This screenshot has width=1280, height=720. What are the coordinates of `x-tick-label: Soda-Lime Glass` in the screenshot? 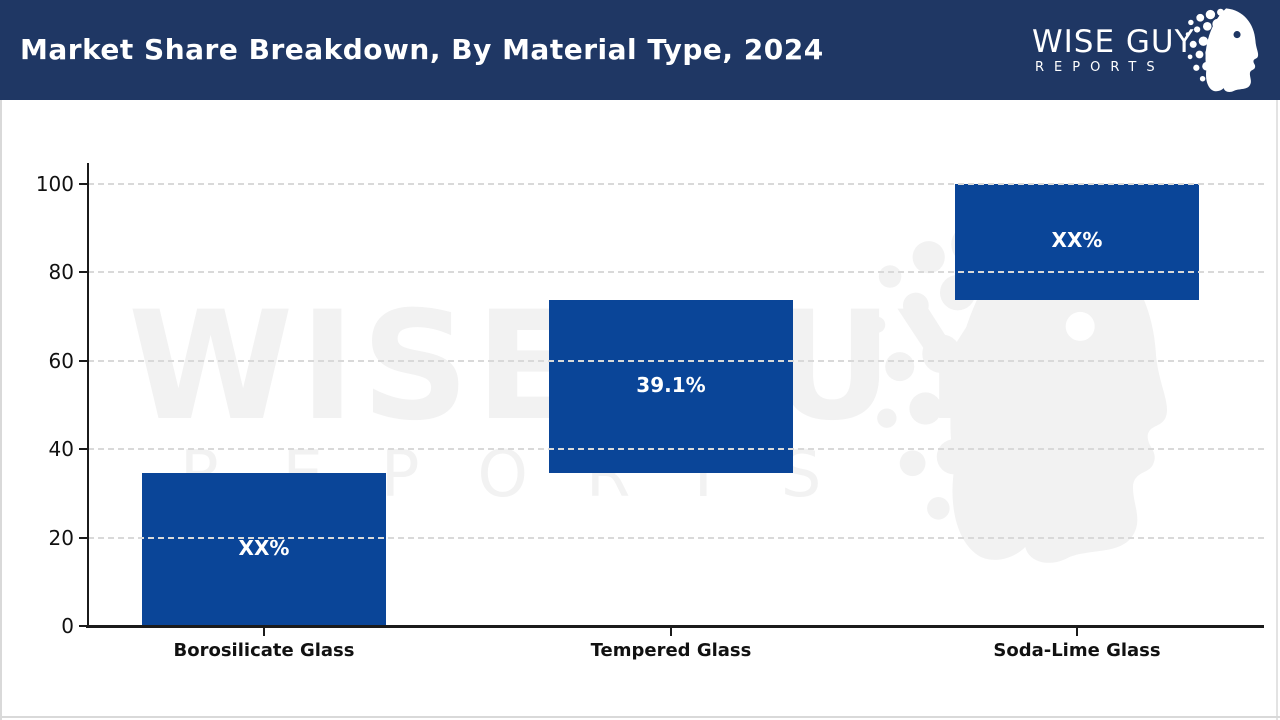 It's located at (1077, 650).